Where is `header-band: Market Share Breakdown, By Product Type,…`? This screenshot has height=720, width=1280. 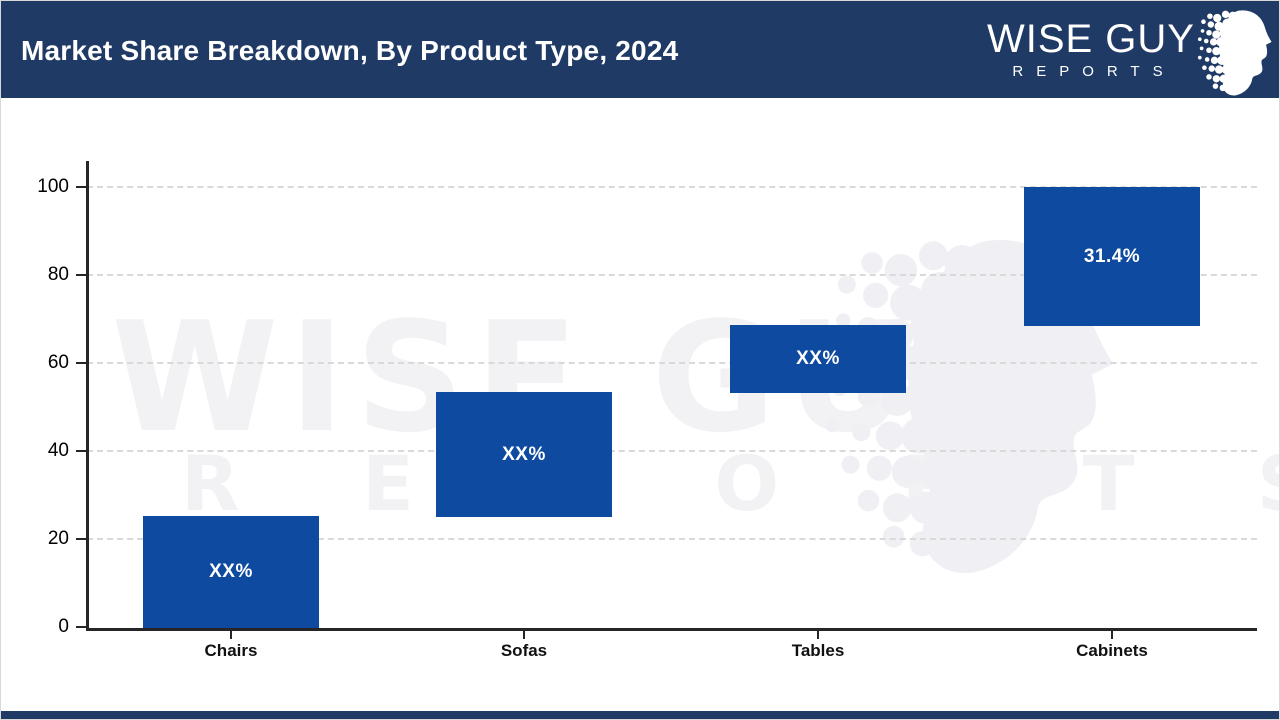
header-band: Market Share Breakdown, By Product Type,… is located at coordinates (640, 49).